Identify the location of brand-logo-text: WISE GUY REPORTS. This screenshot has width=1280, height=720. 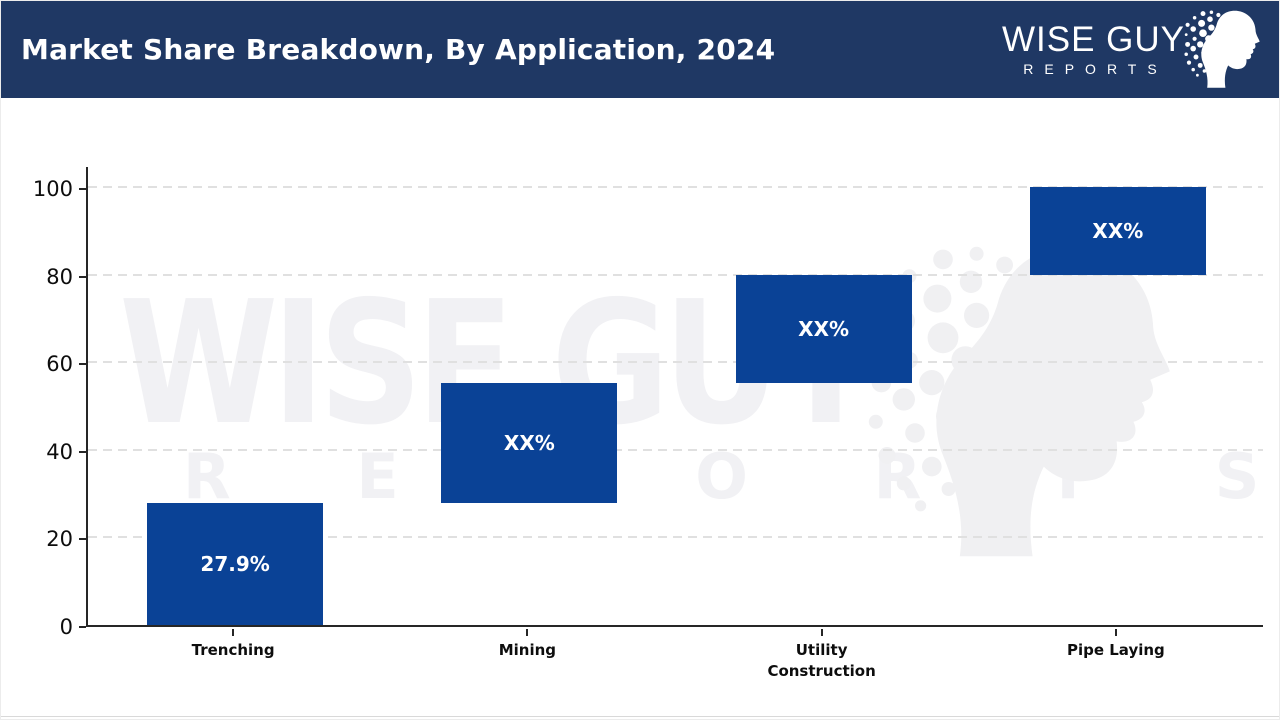
(1093, 49).